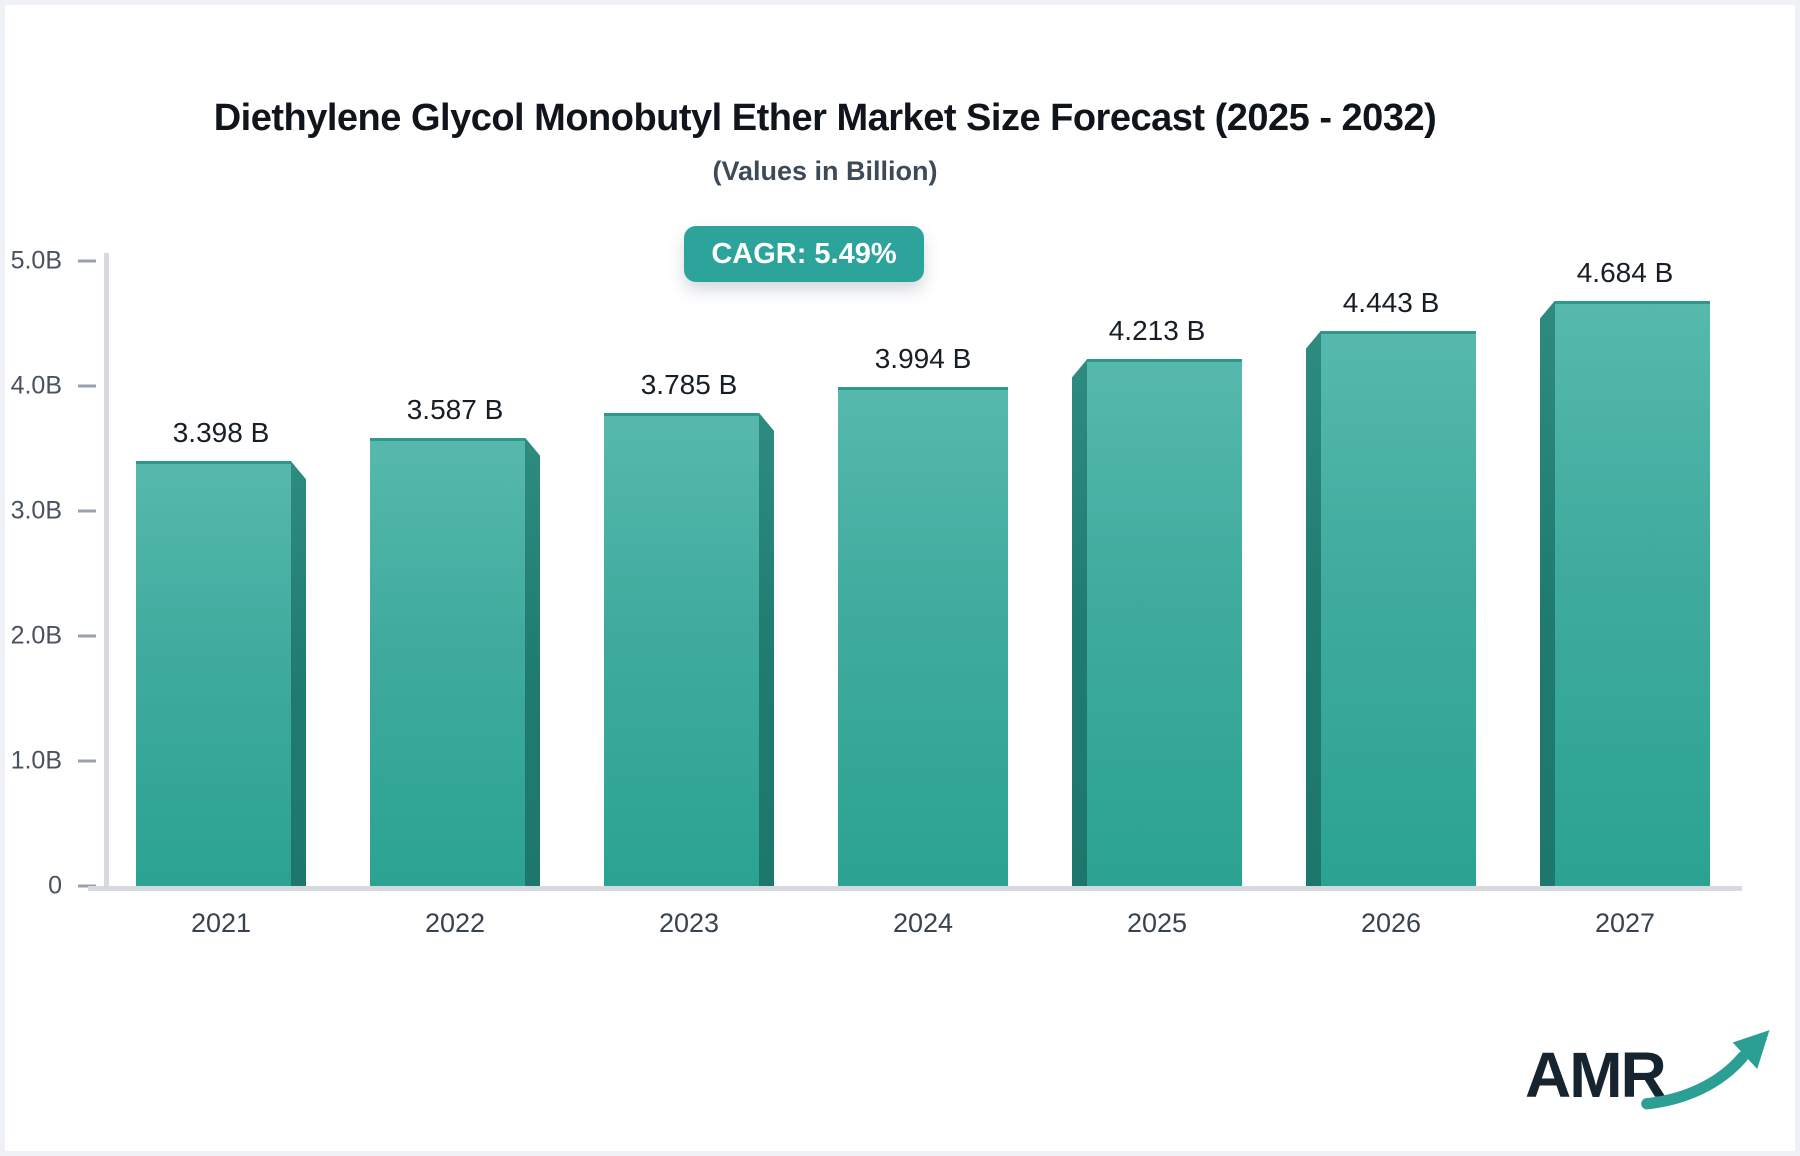 The width and height of the screenshot is (1800, 1156). Describe the element at coordinates (455, 409) in the screenshot. I see `bar-value-label: 3.587 B` at that location.